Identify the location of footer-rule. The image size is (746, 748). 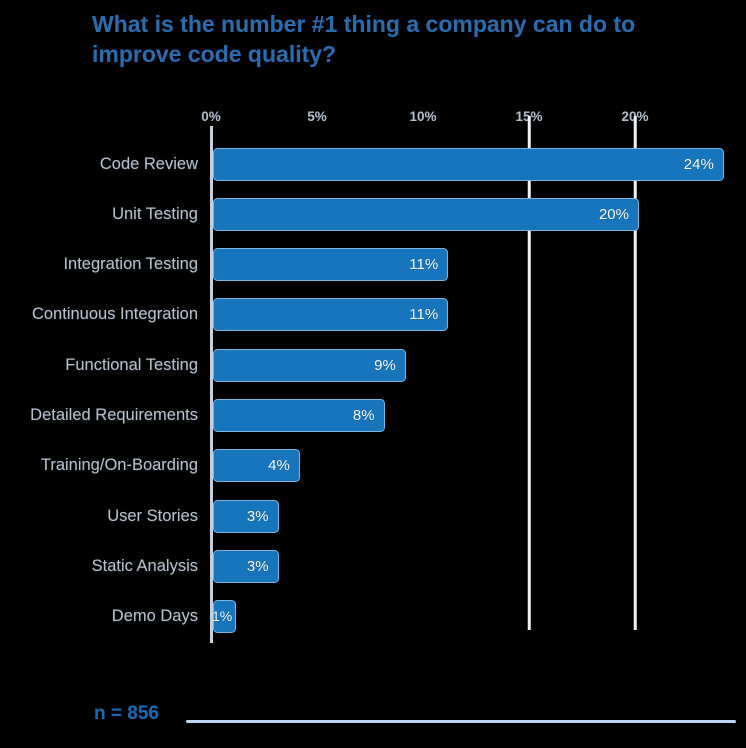
(461, 721).